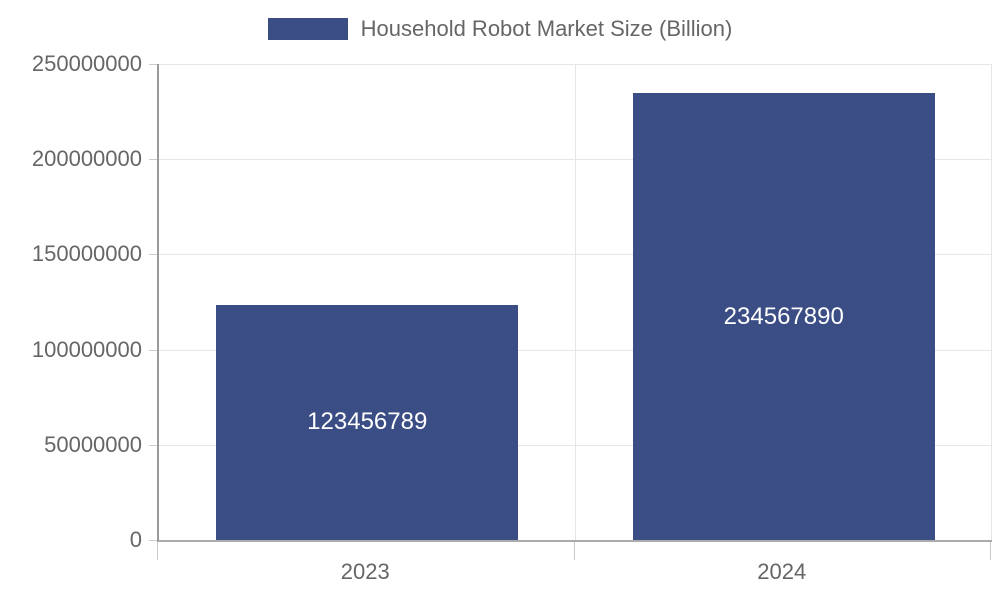  What do you see at coordinates (307, 29) in the screenshot?
I see `legend-swatch-icon` at bounding box center [307, 29].